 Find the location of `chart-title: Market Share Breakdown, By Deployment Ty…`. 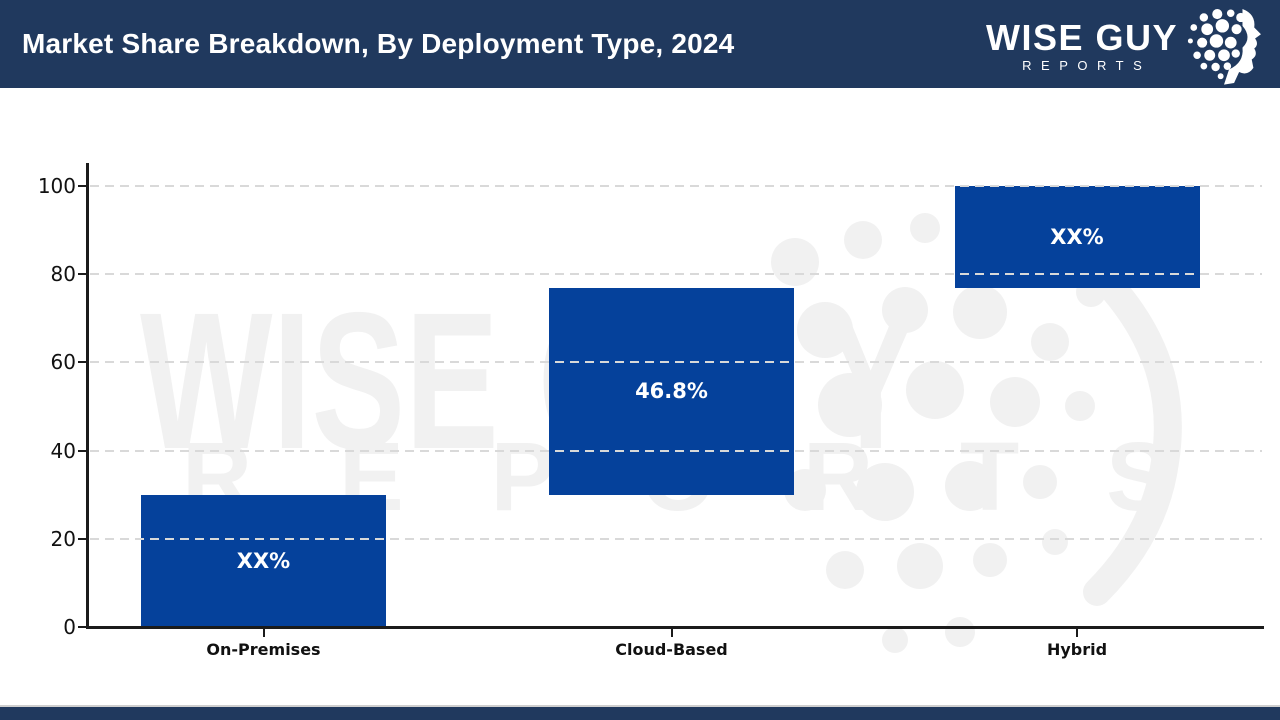

chart-title: Market Share Breakdown, By Deployment Ty… is located at coordinates (378, 43).